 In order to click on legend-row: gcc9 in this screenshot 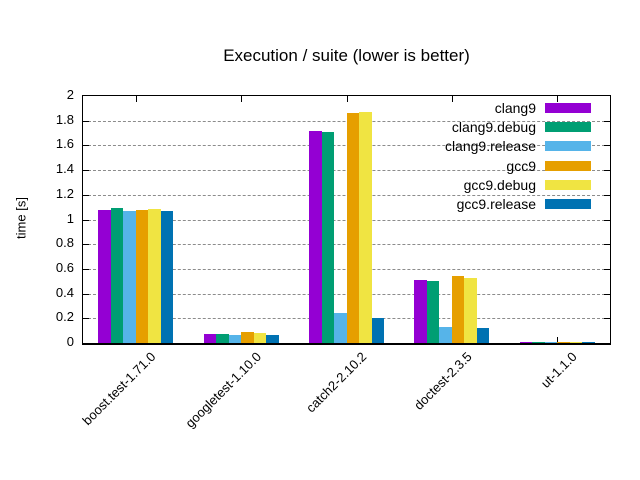, I will do `click(548, 166)`.